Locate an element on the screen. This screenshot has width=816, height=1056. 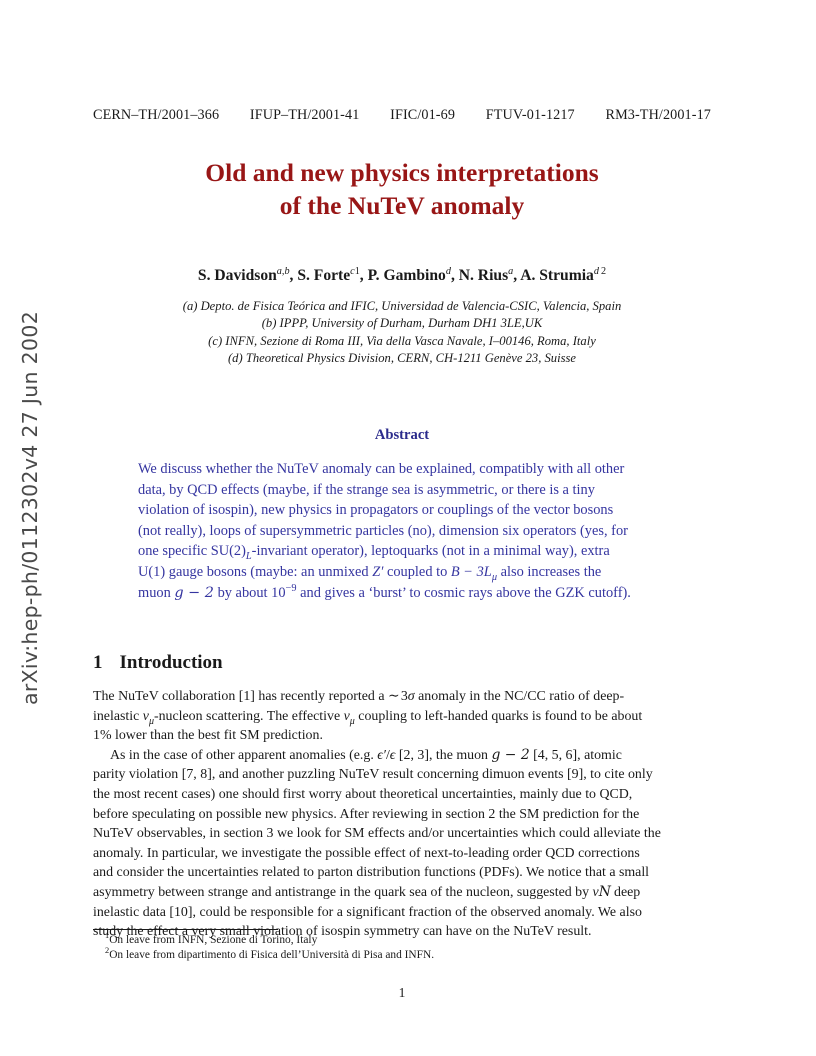
math-sigma: σ is located at coordinates (411, 696).